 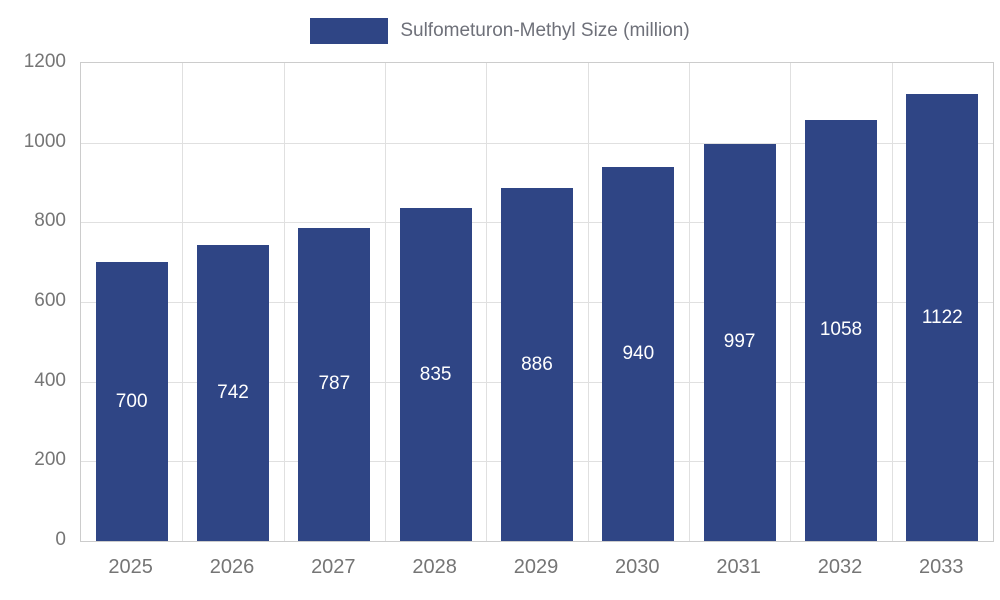 I want to click on x-tick-label: 2026, so click(x=232, y=567).